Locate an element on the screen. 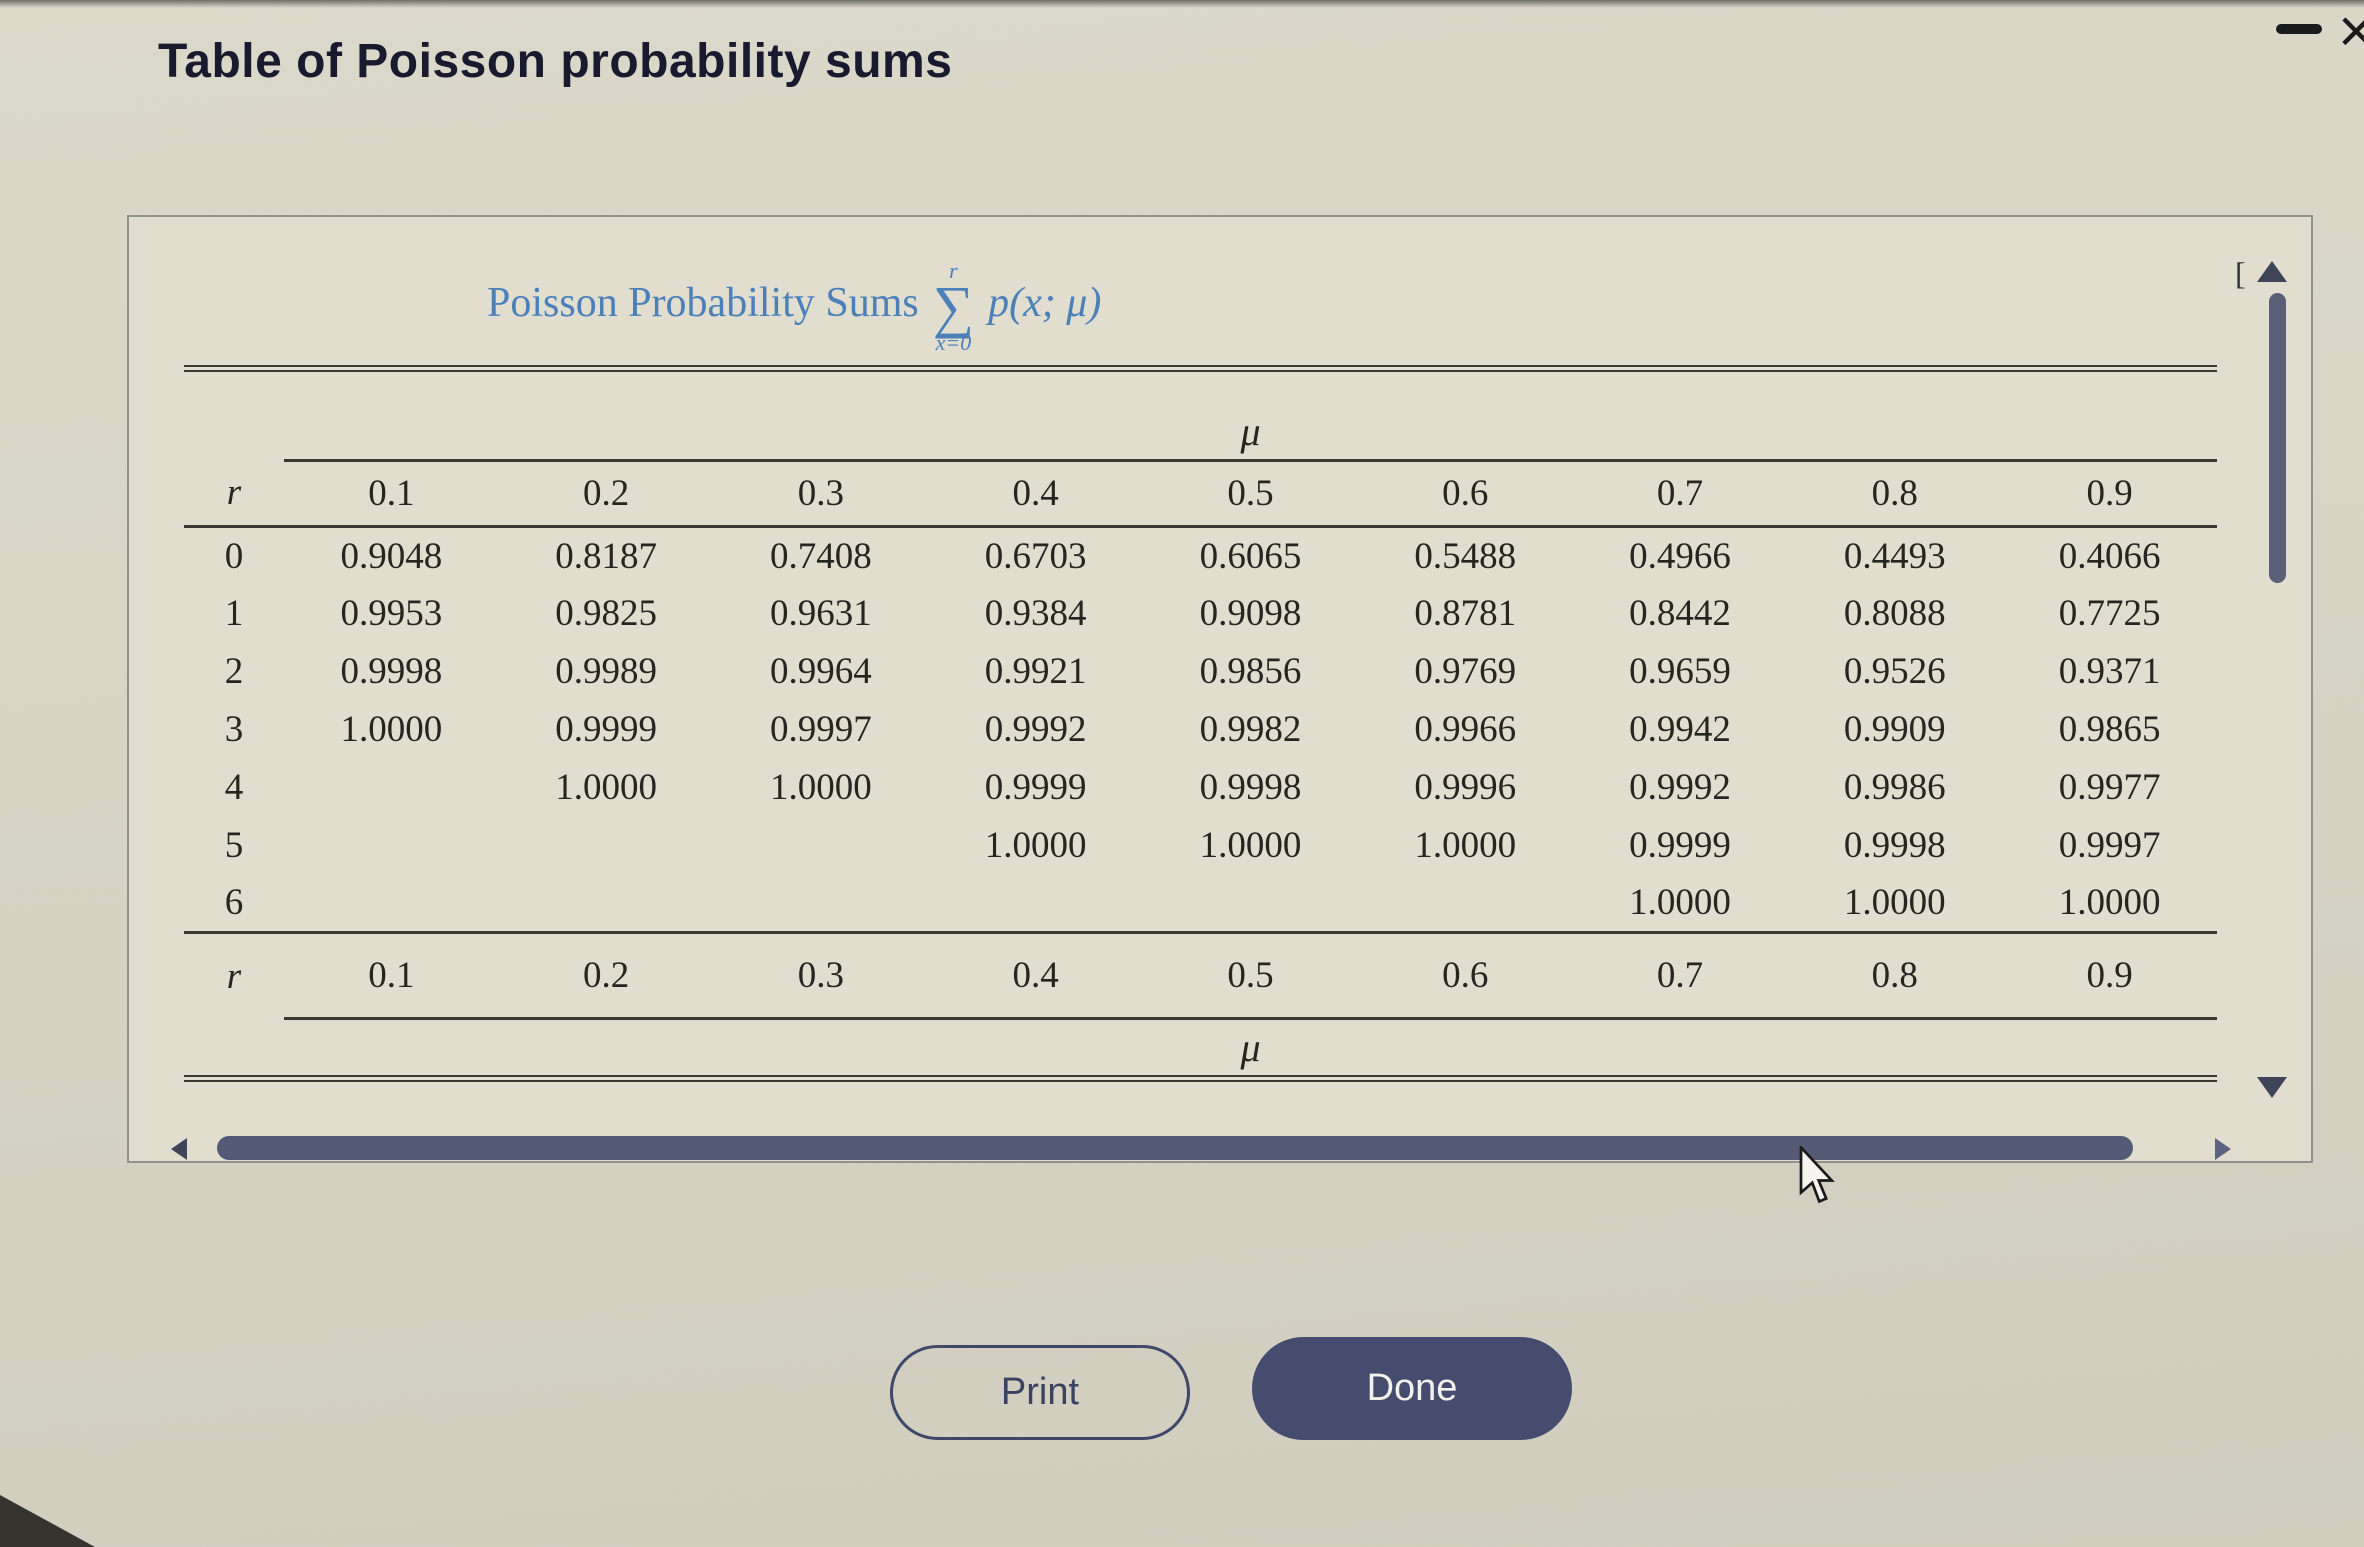 Image resolution: width=2364 pixels, height=1547 pixels. photo-top-edge is located at coordinates (1182, 4).